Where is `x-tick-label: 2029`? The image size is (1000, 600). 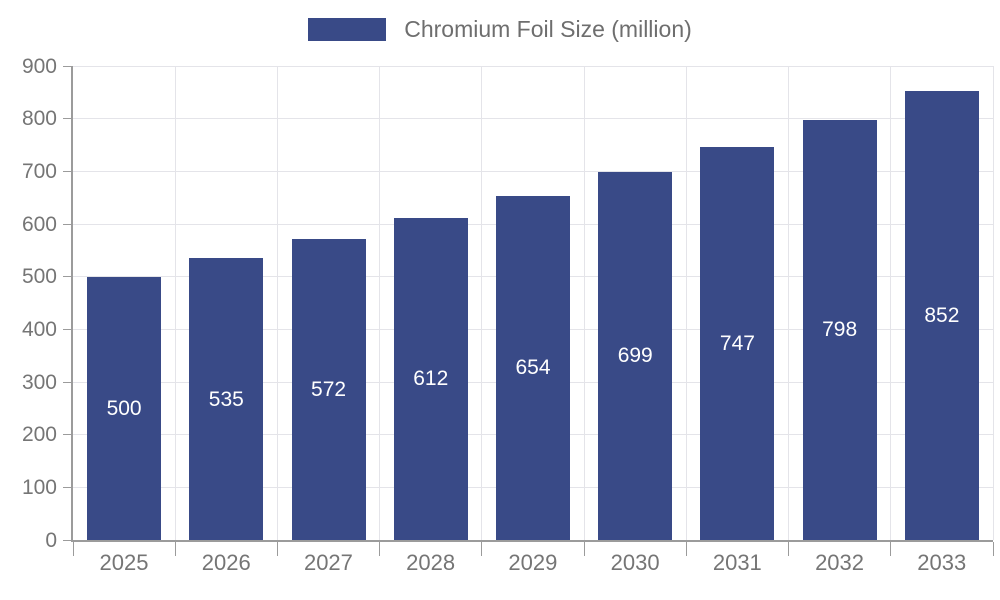
x-tick-label: 2029 is located at coordinates (533, 562).